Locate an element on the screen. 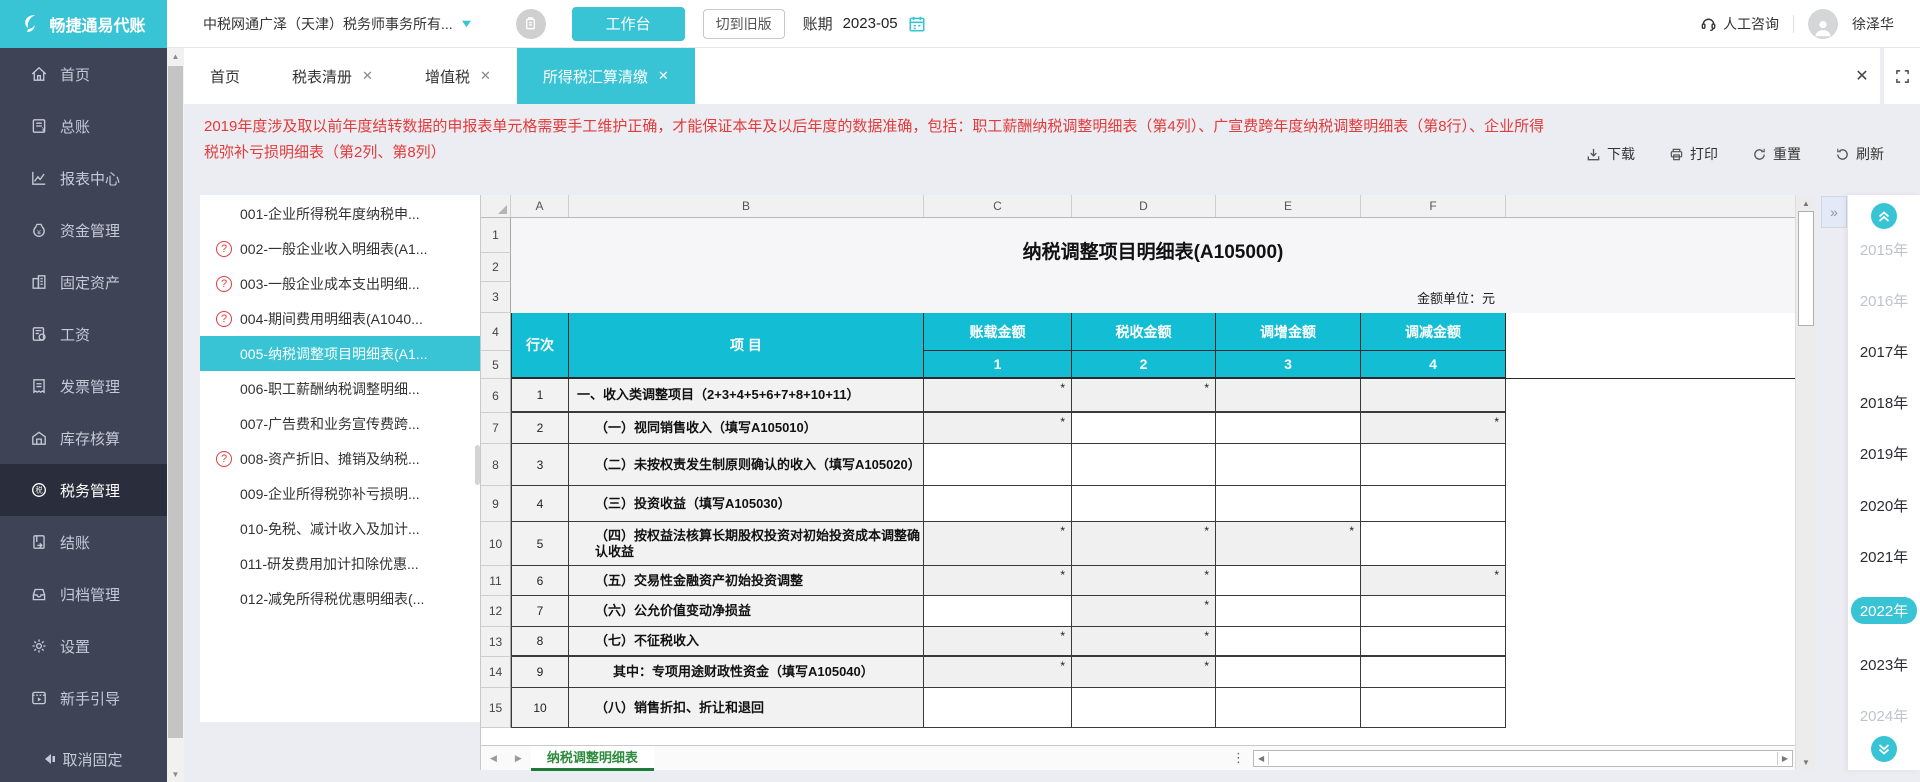 This screenshot has height=782, width=1920. horizontal-scrollbar: ◀ ▶ is located at coordinates (1523, 758).